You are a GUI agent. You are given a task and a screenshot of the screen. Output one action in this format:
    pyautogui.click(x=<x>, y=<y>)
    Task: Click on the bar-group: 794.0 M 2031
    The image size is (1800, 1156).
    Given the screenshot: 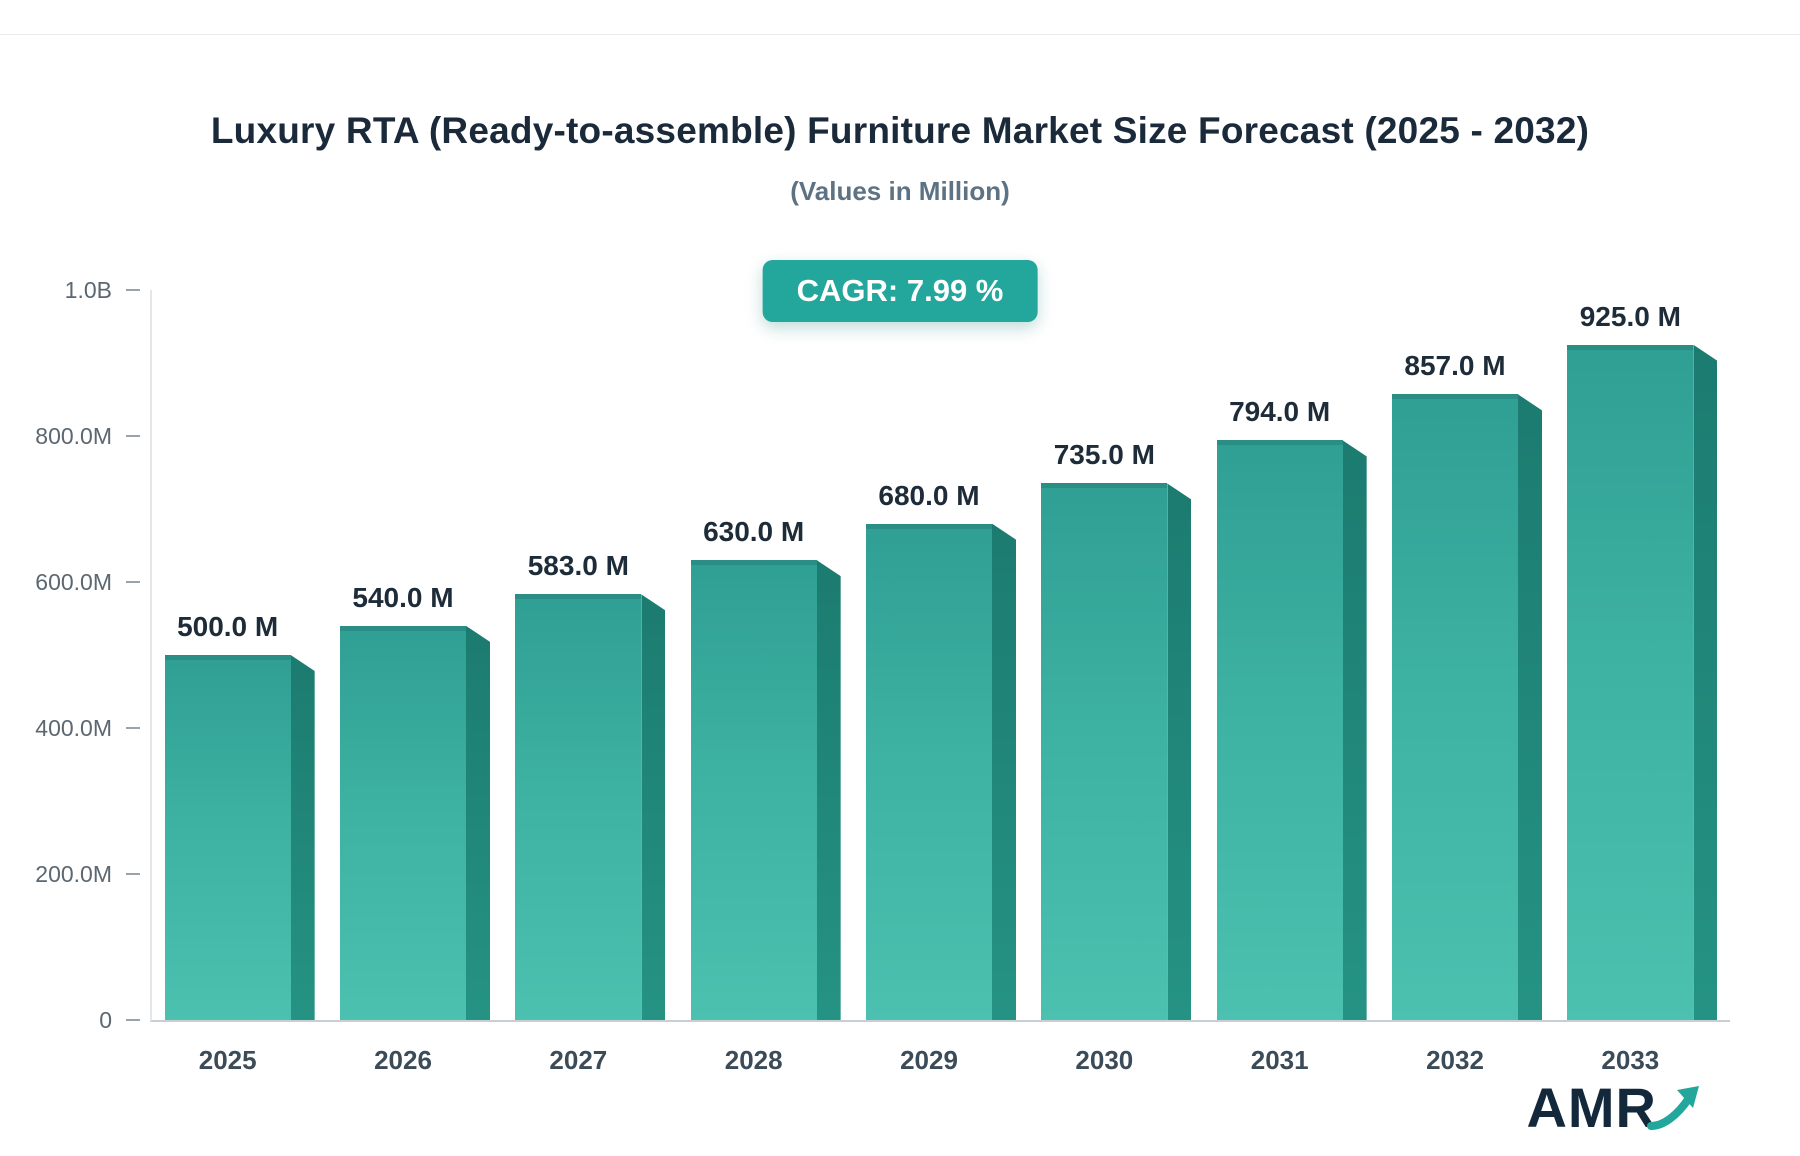 What is the action you would take?
    pyautogui.click(x=1291, y=735)
    